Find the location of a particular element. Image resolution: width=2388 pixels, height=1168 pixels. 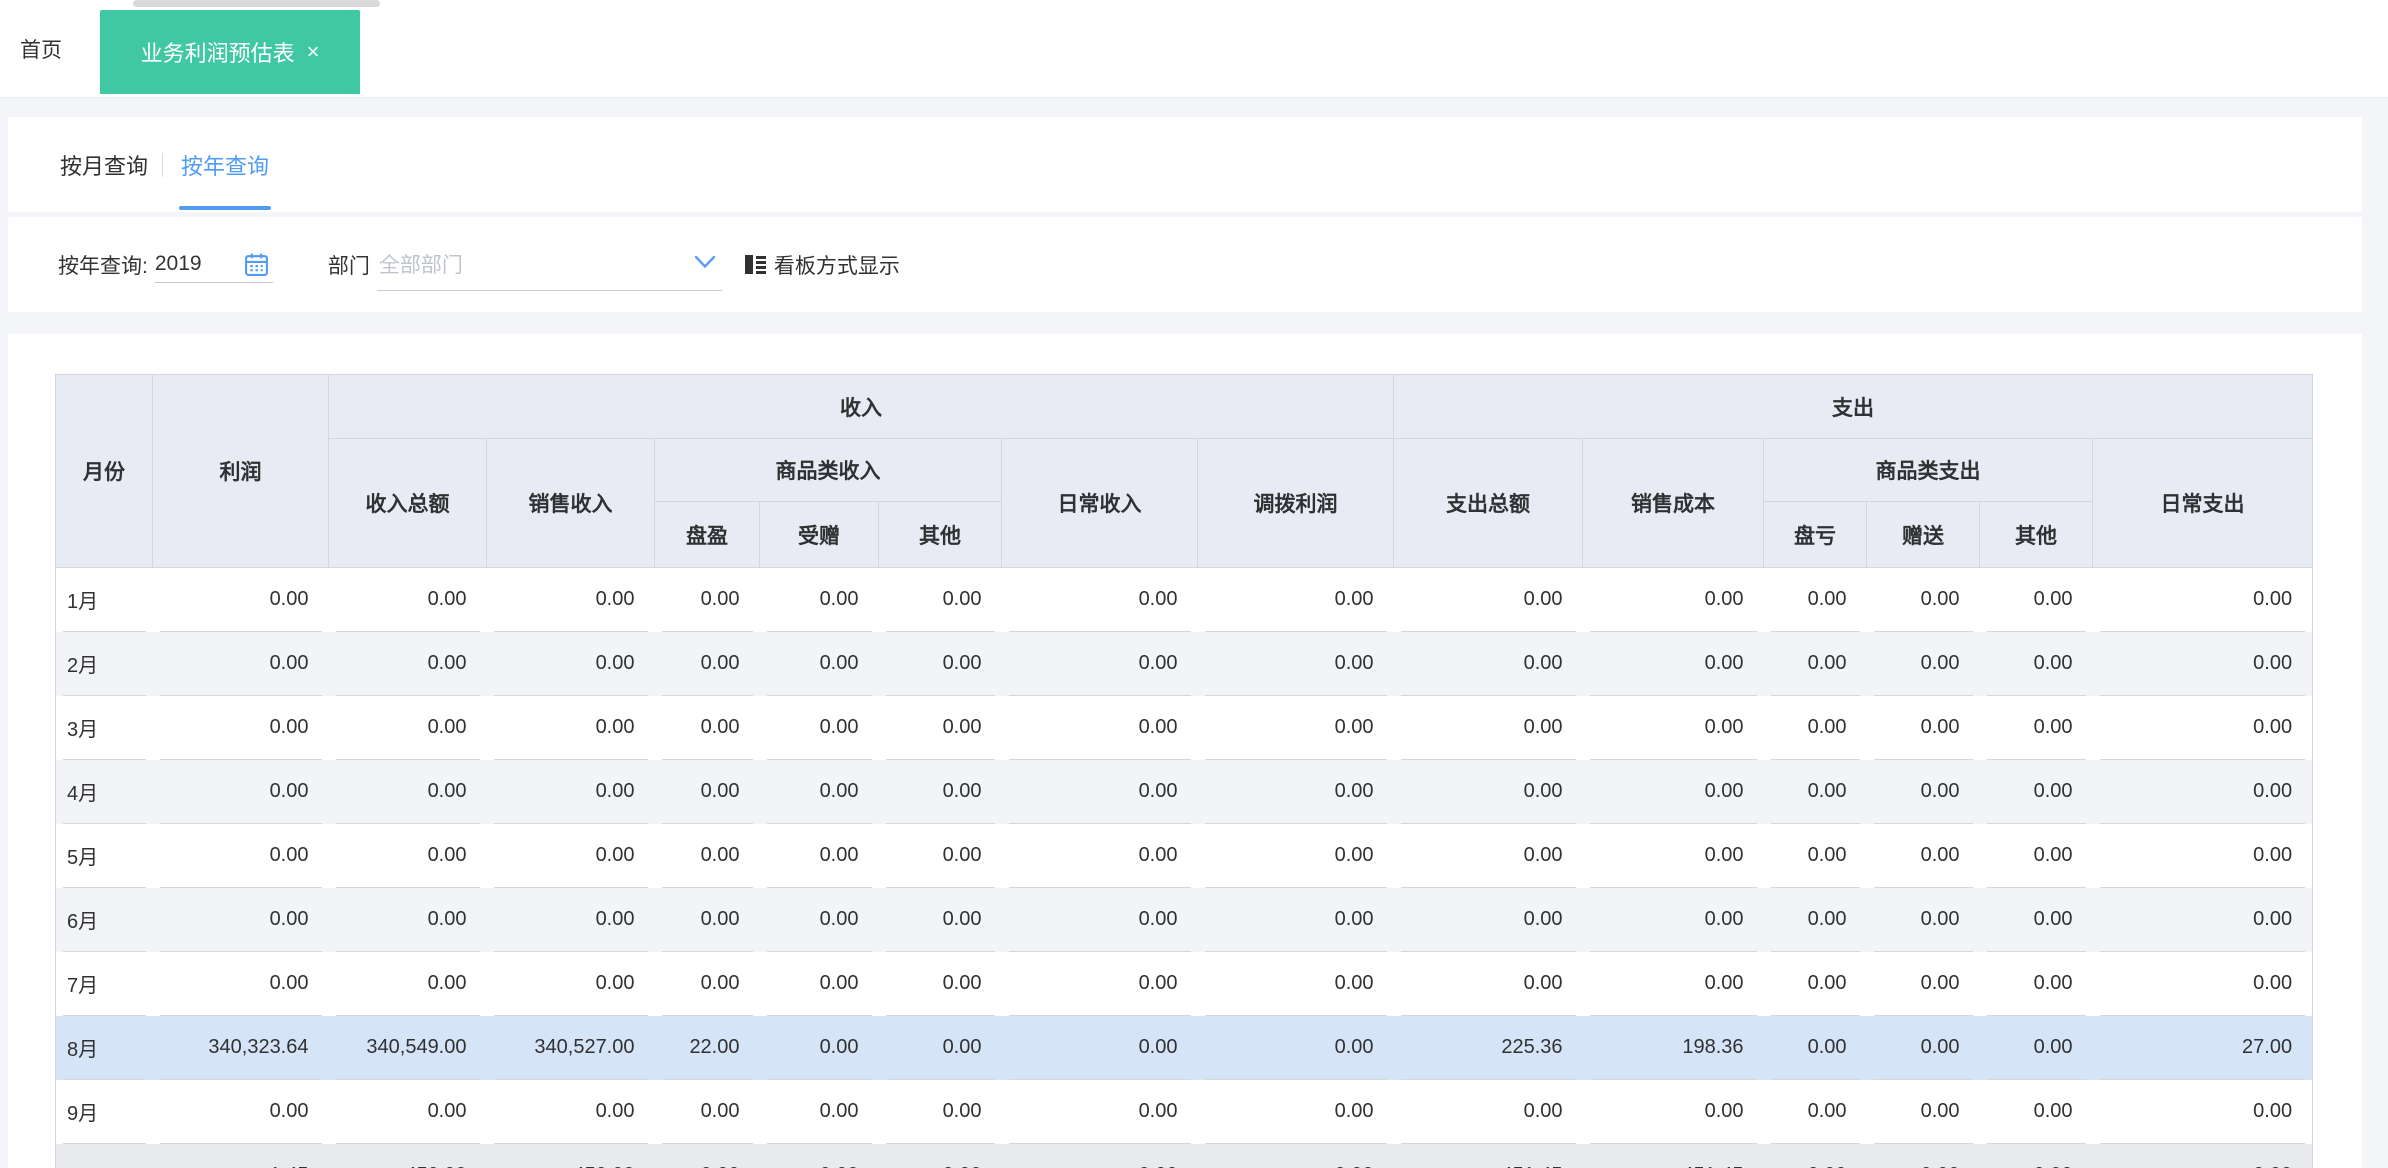

tab-home-label: 首页 is located at coordinates (41, 50).